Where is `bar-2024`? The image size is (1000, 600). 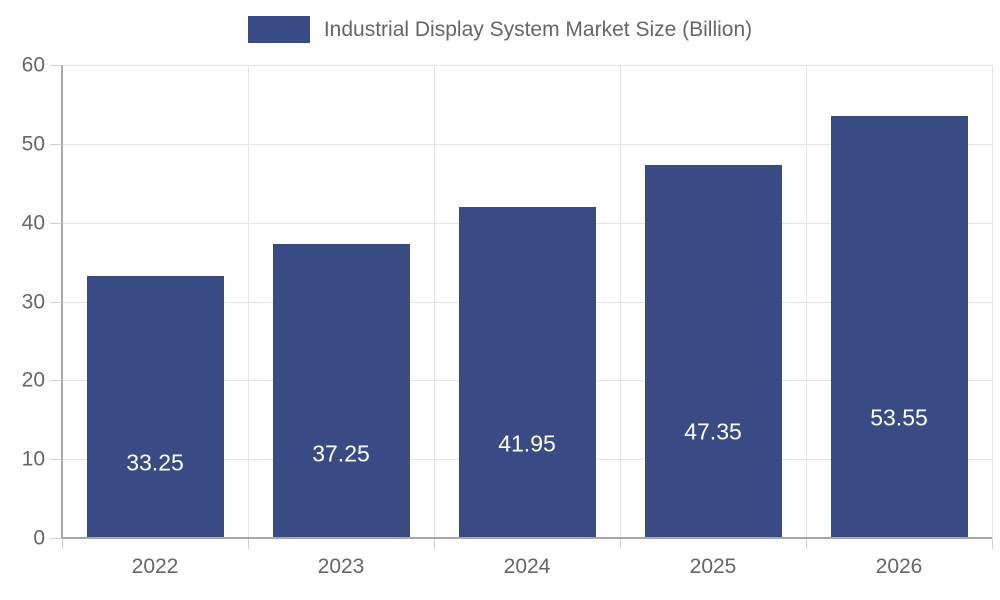 bar-2024 is located at coordinates (527, 372).